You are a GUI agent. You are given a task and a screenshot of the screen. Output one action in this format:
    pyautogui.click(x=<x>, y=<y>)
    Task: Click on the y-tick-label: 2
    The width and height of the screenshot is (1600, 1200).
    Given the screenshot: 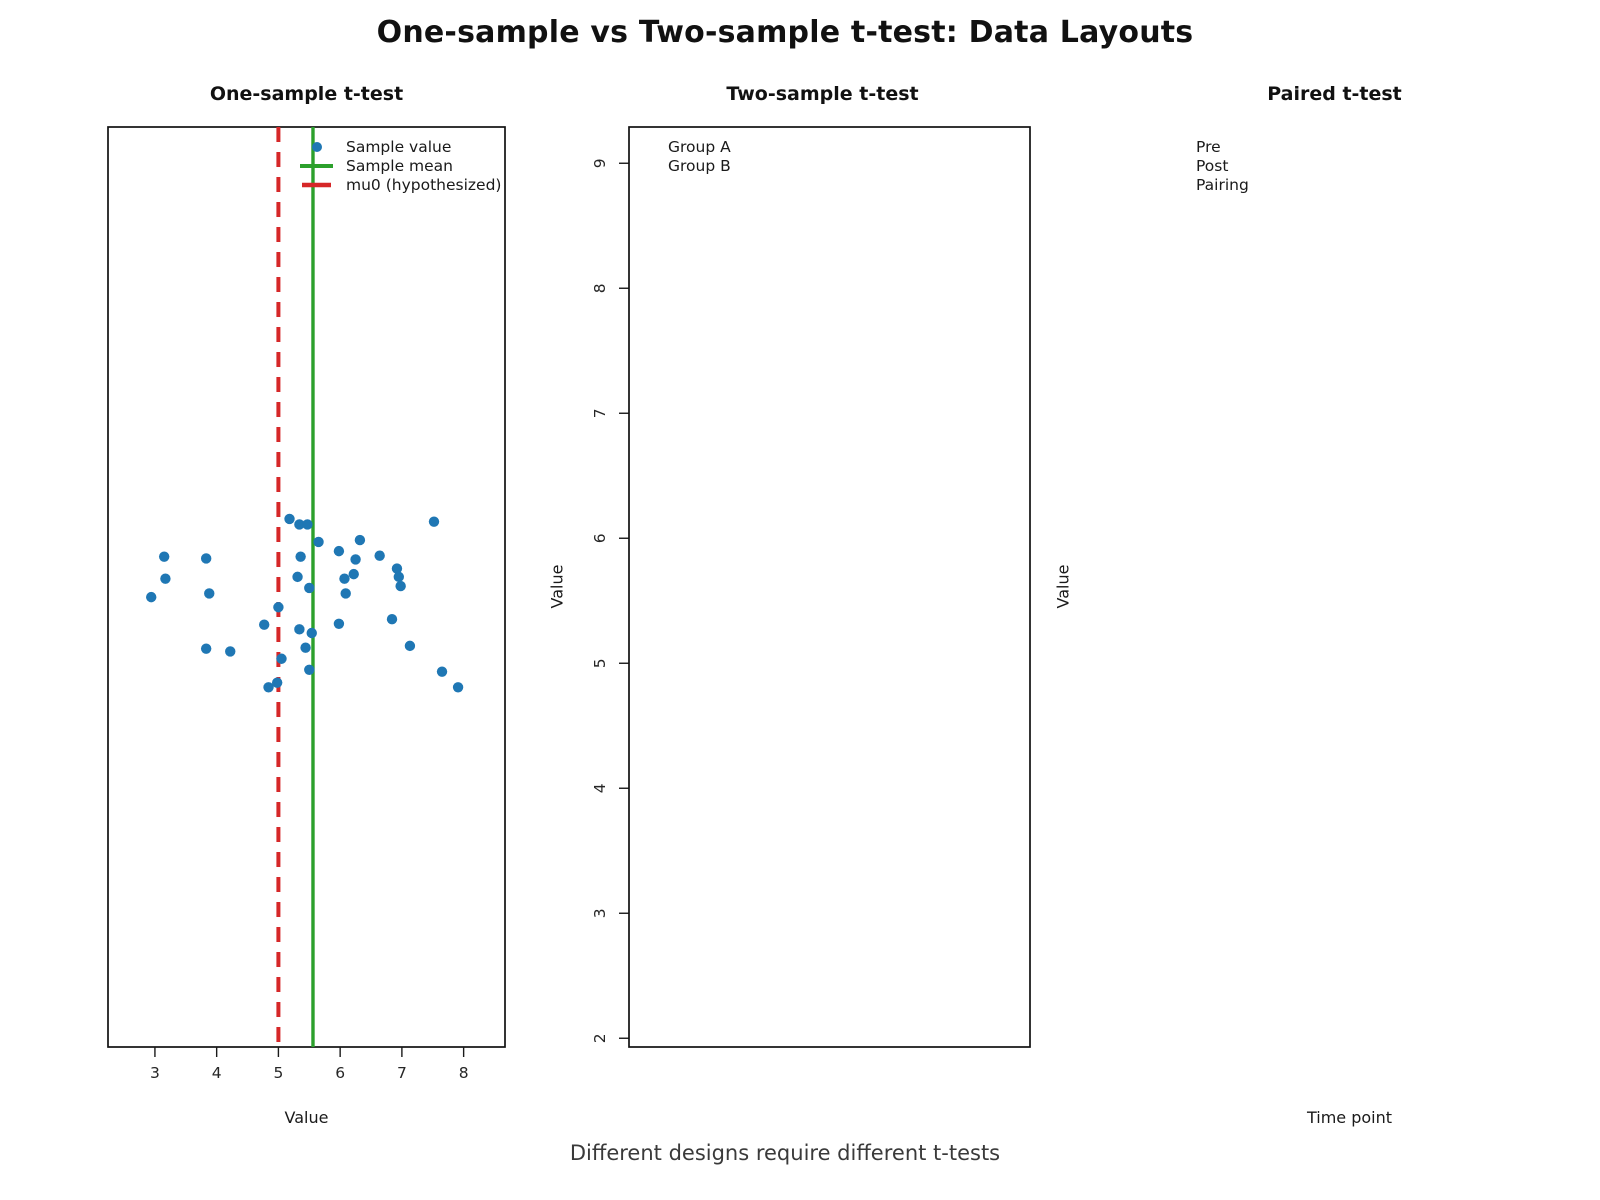 What is the action you would take?
    pyautogui.click(x=600, y=1038)
    